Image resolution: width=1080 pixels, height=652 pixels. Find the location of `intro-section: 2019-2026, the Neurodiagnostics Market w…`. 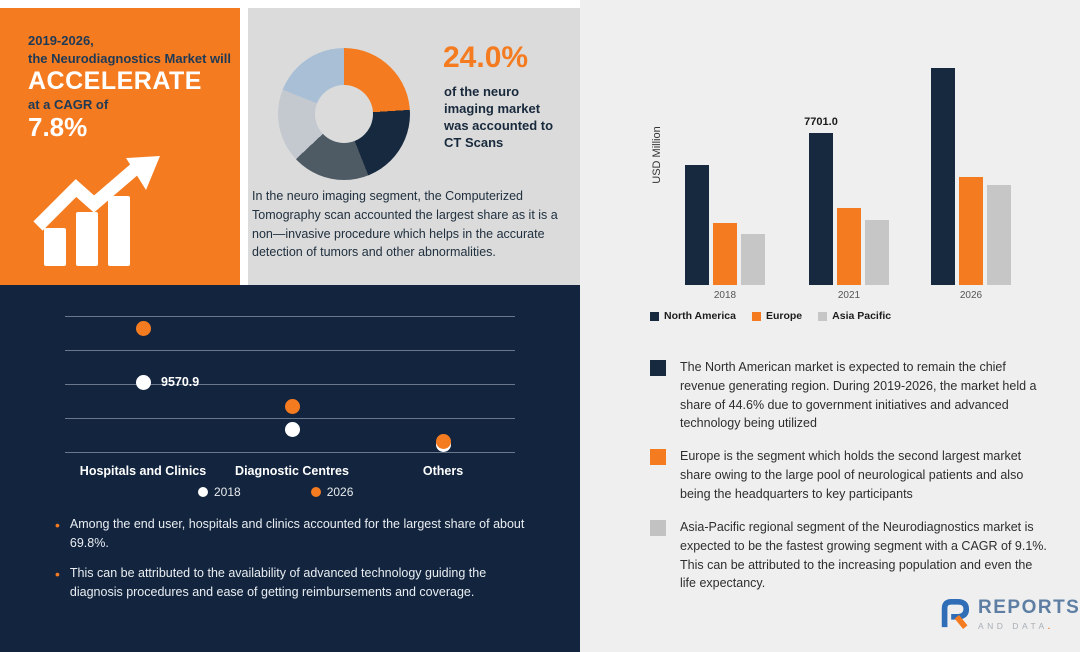

intro-section: 2019-2026, the Neurodiagnostics Market w… is located at coordinates (120, 146).